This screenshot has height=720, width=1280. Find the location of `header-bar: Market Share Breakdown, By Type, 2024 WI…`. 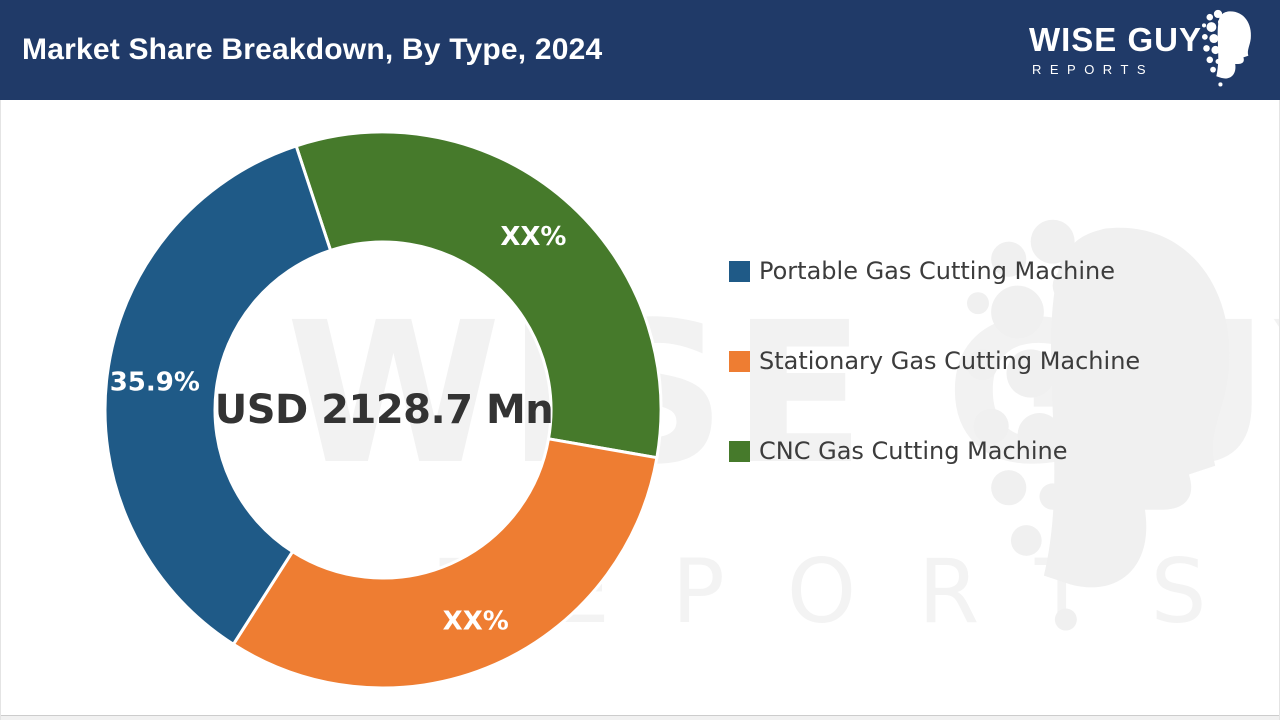

header-bar: Market Share Breakdown, By Type, 2024 WI… is located at coordinates (640, 50).